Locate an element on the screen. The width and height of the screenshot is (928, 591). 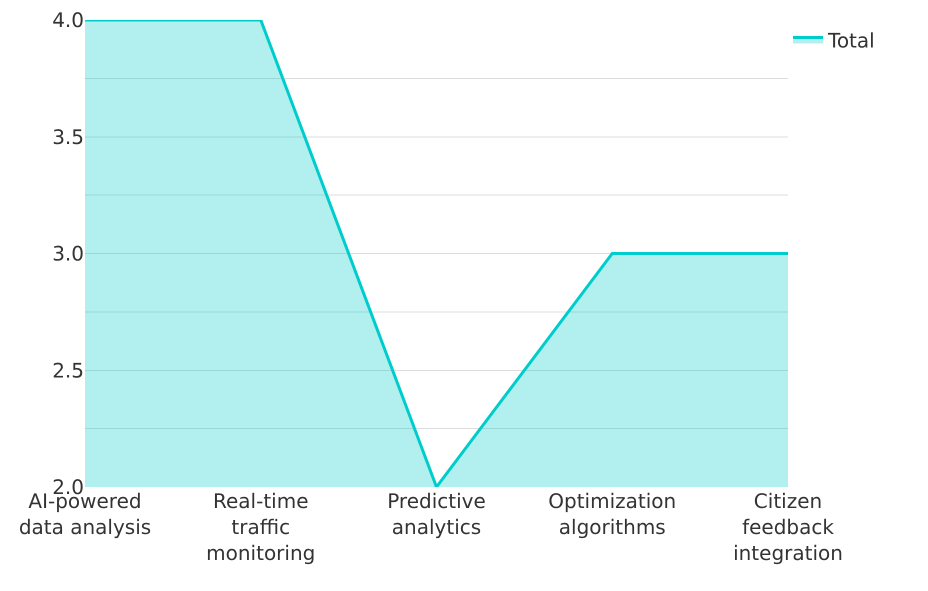
y-tick-label: 4.0 is located at coordinates (68, 20).